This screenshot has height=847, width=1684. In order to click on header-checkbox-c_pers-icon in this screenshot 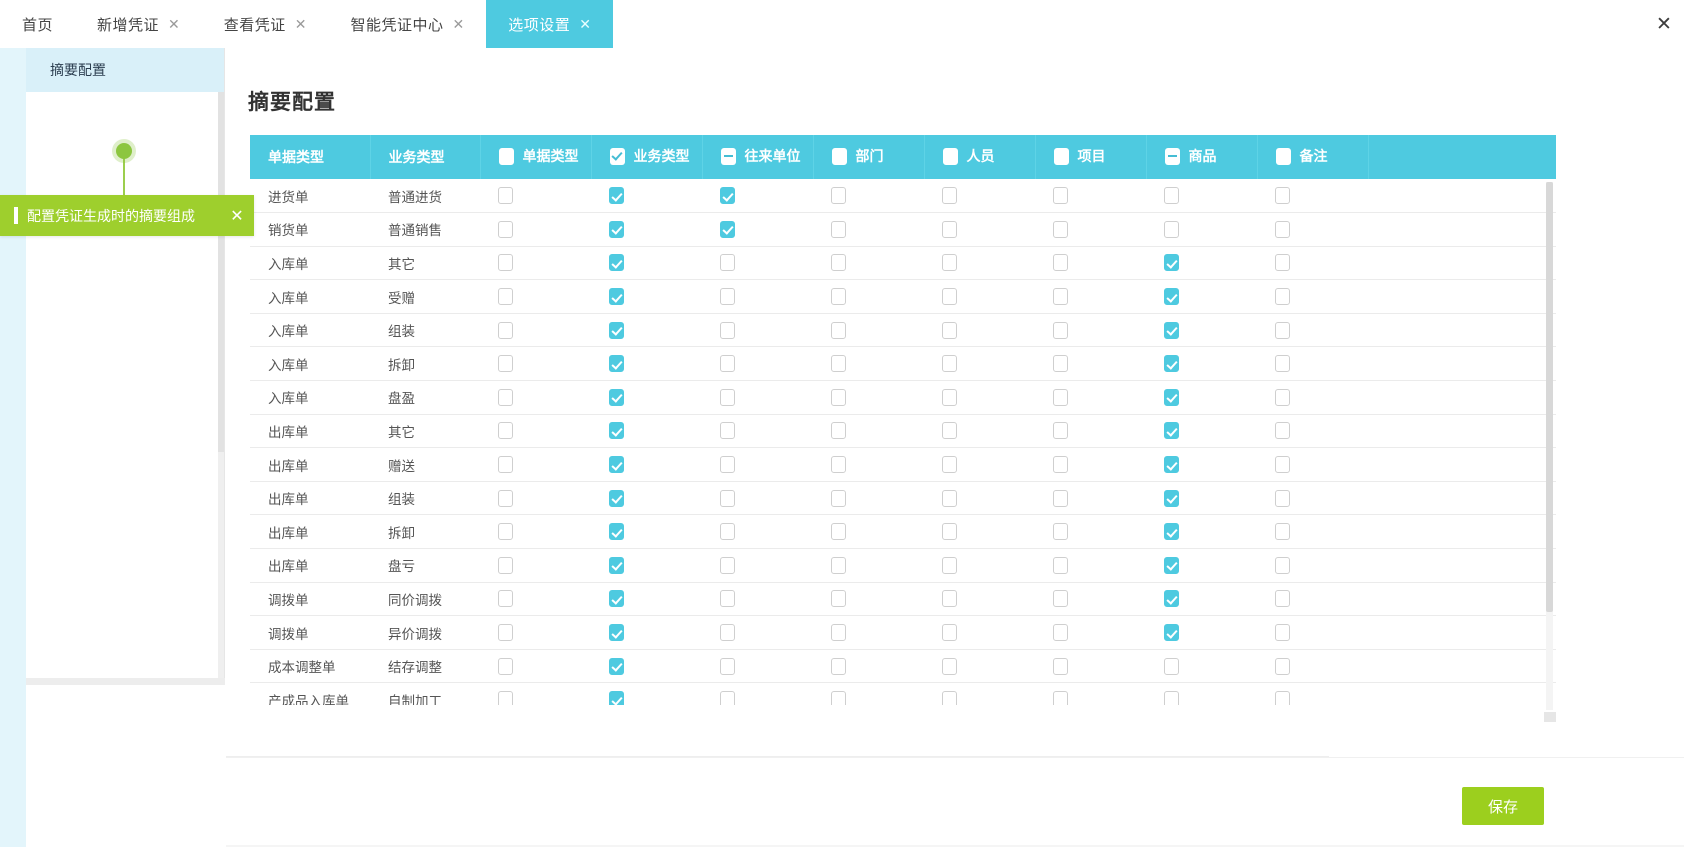, I will do `click(950, 156)`.